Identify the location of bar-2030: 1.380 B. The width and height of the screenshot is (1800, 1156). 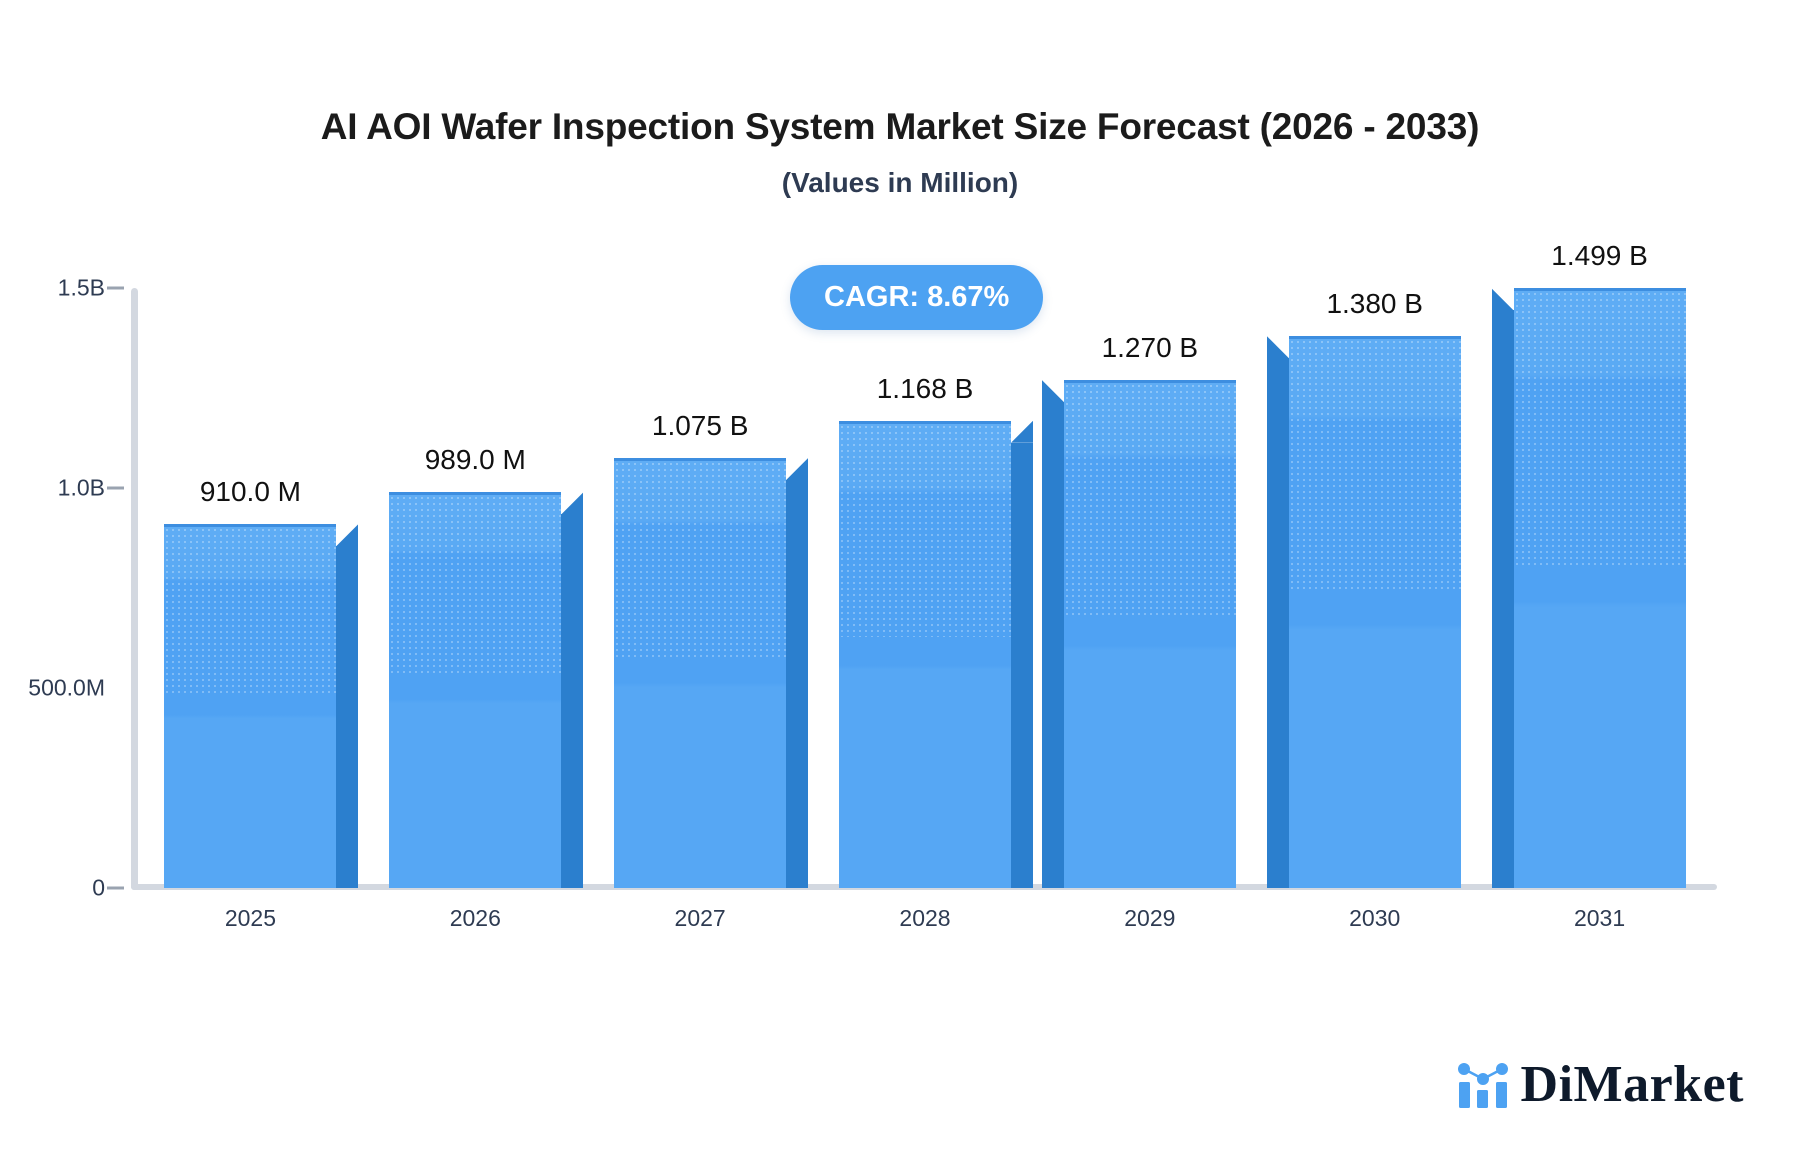
(1363, 588).